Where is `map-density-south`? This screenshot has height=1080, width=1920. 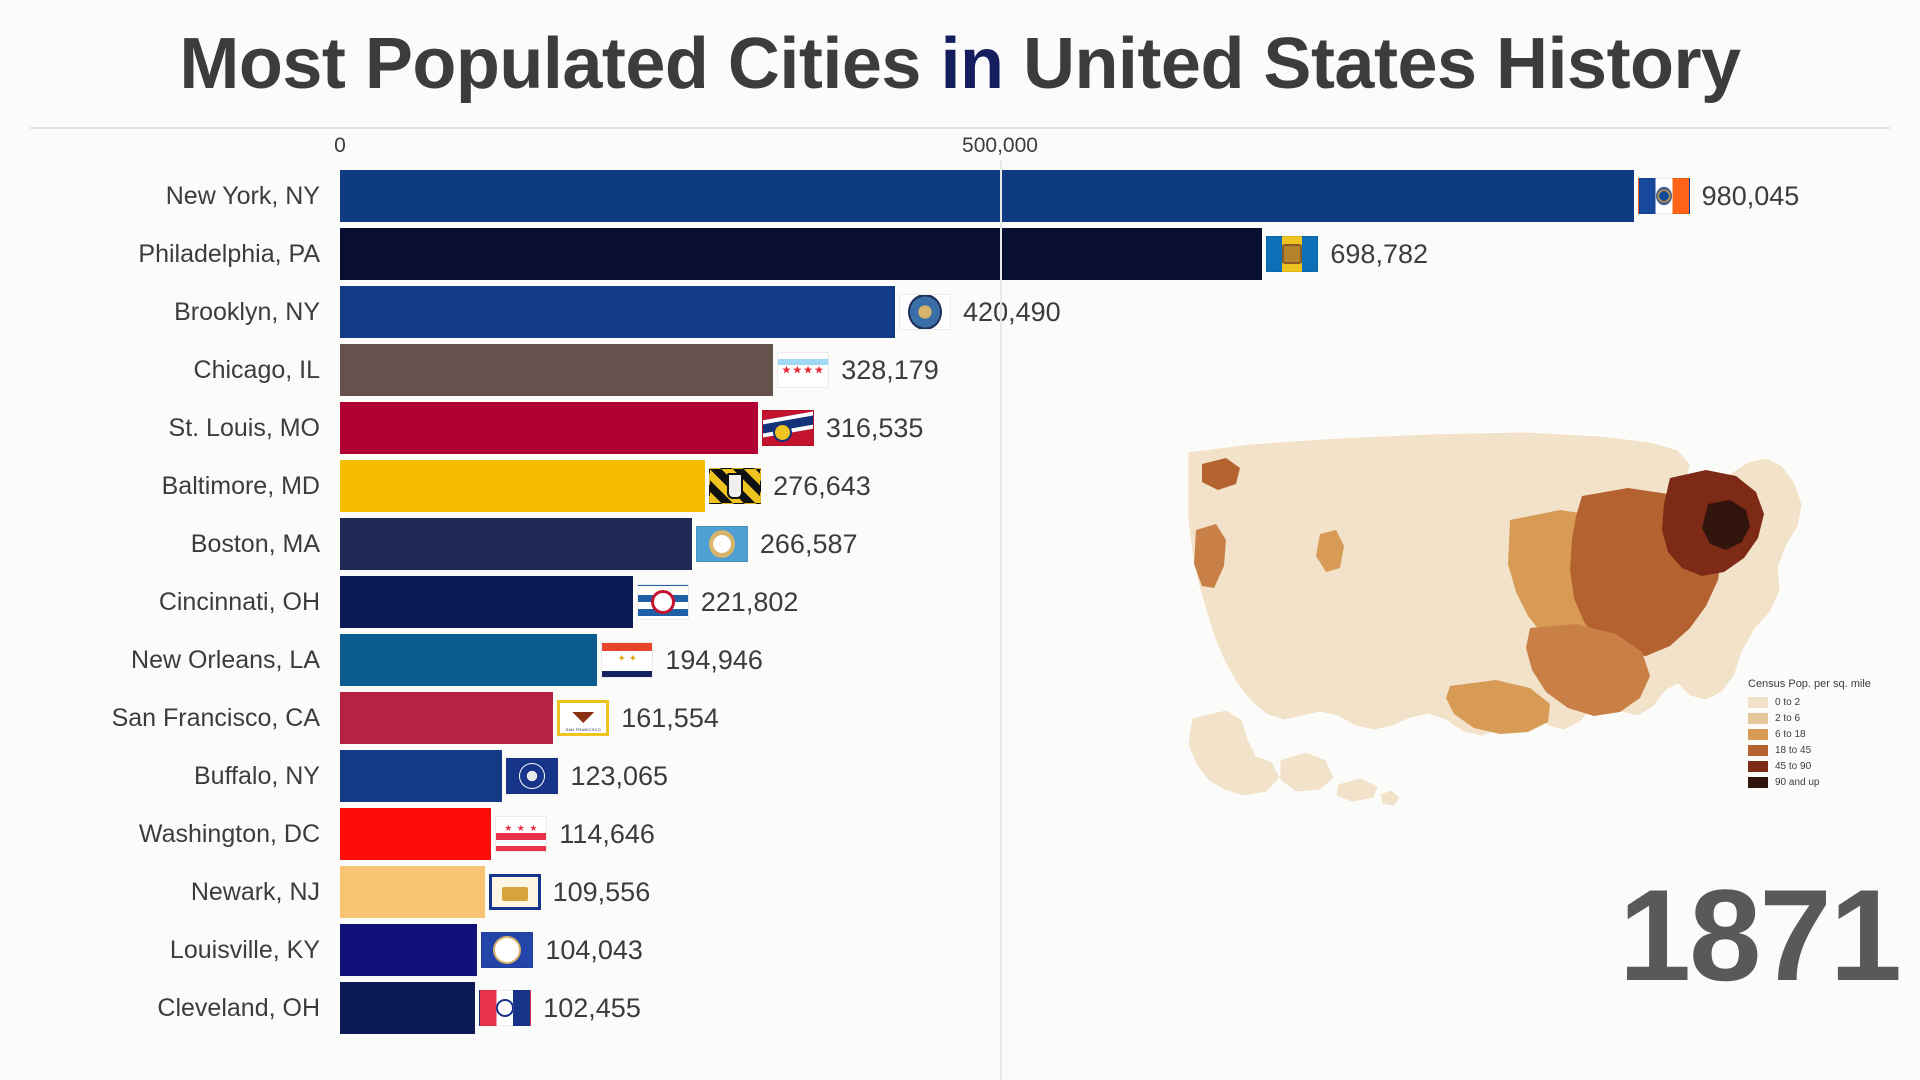 map-density-south is located at coordinates (1588, 670).